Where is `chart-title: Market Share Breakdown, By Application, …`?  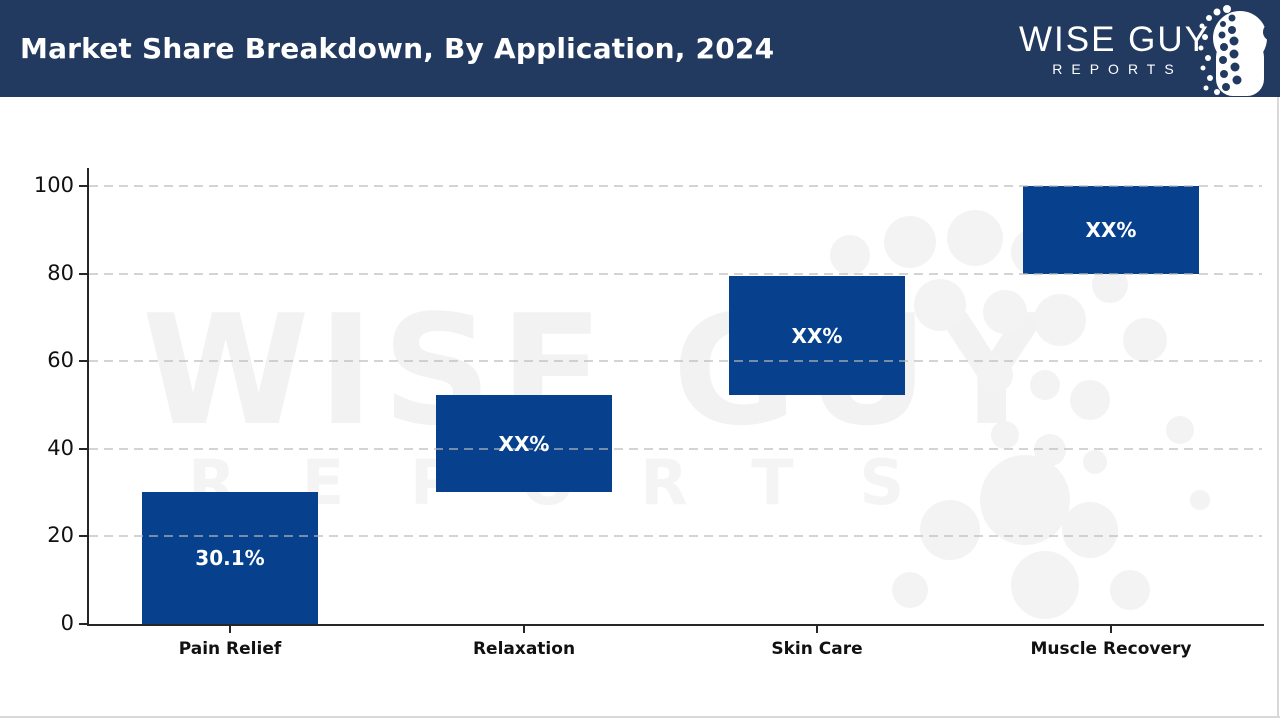
chart-title: Market Share Breakdown, By Application, … is located at coordinates (397, 48).